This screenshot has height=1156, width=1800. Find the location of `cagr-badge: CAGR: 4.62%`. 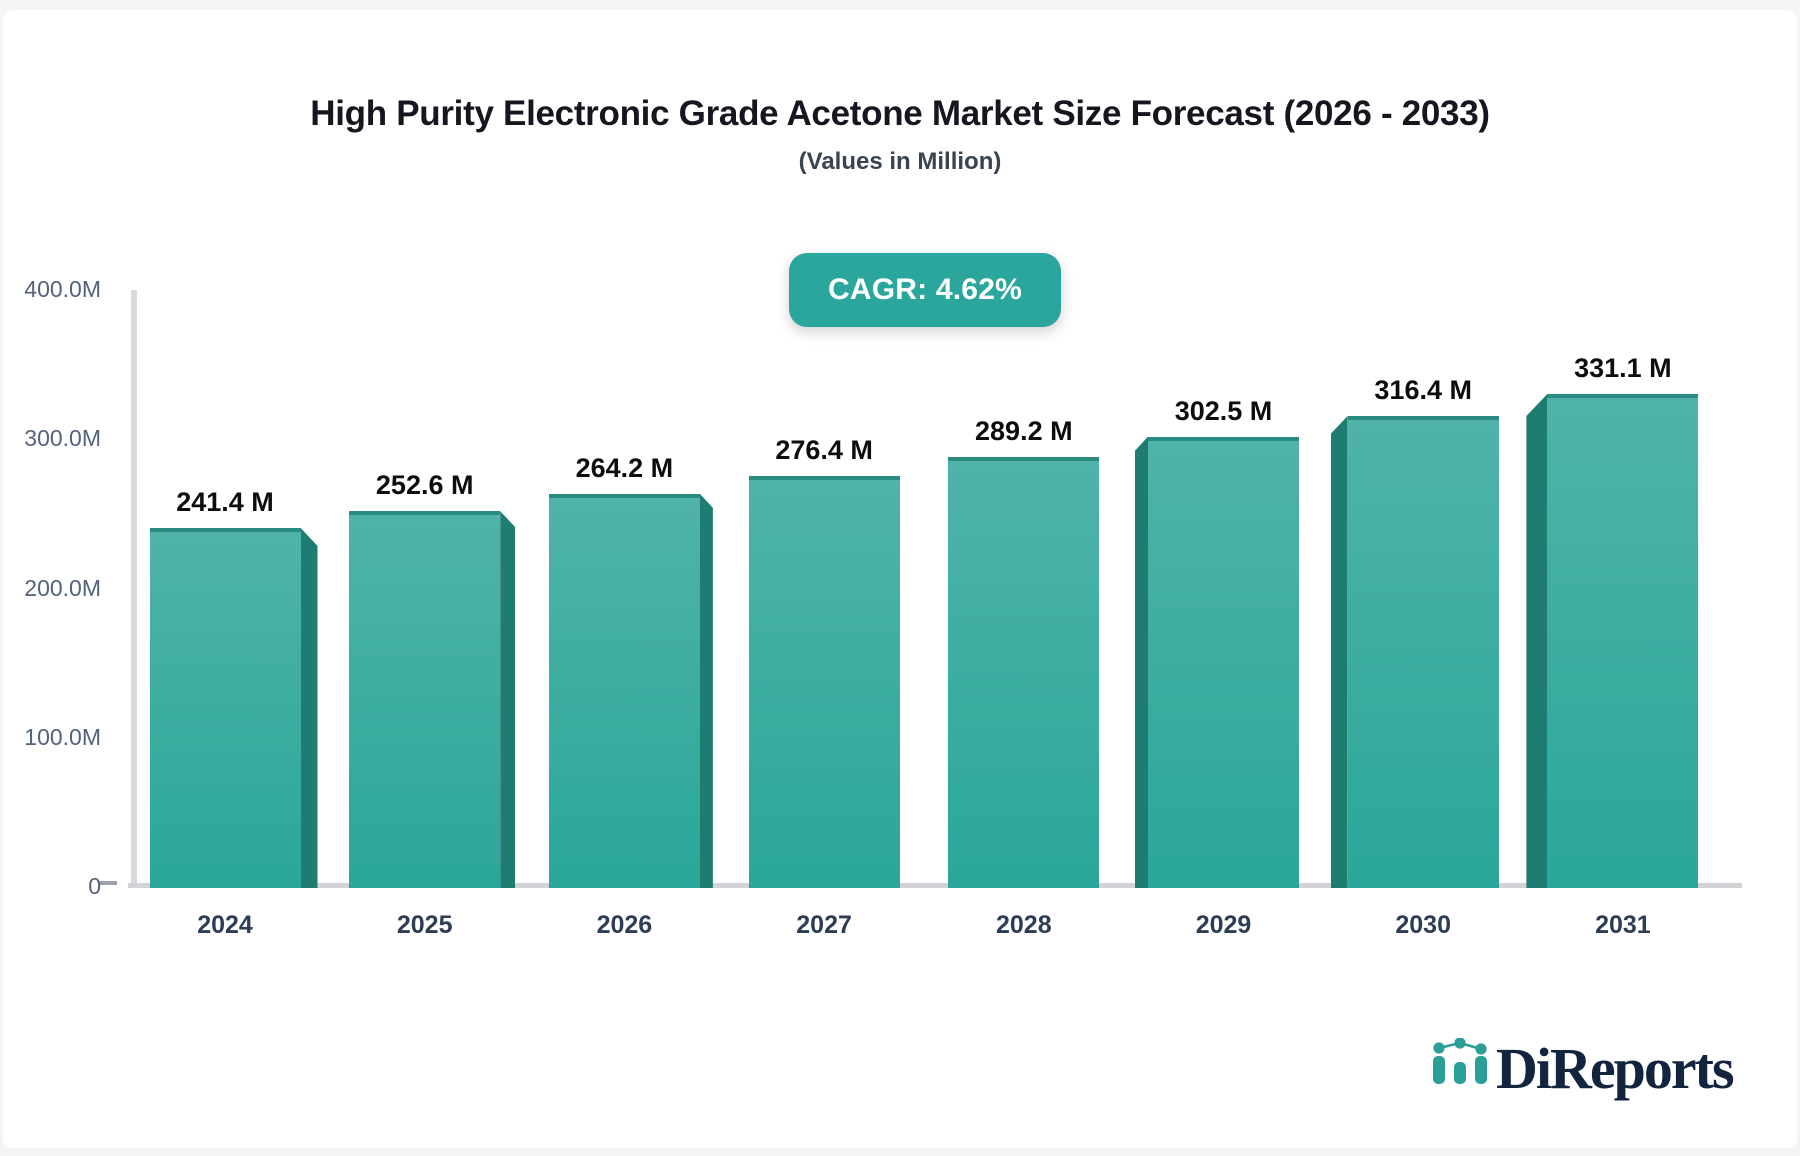

cagr-badge: CAGR: 4.62% is located at coordinates (925, 290).